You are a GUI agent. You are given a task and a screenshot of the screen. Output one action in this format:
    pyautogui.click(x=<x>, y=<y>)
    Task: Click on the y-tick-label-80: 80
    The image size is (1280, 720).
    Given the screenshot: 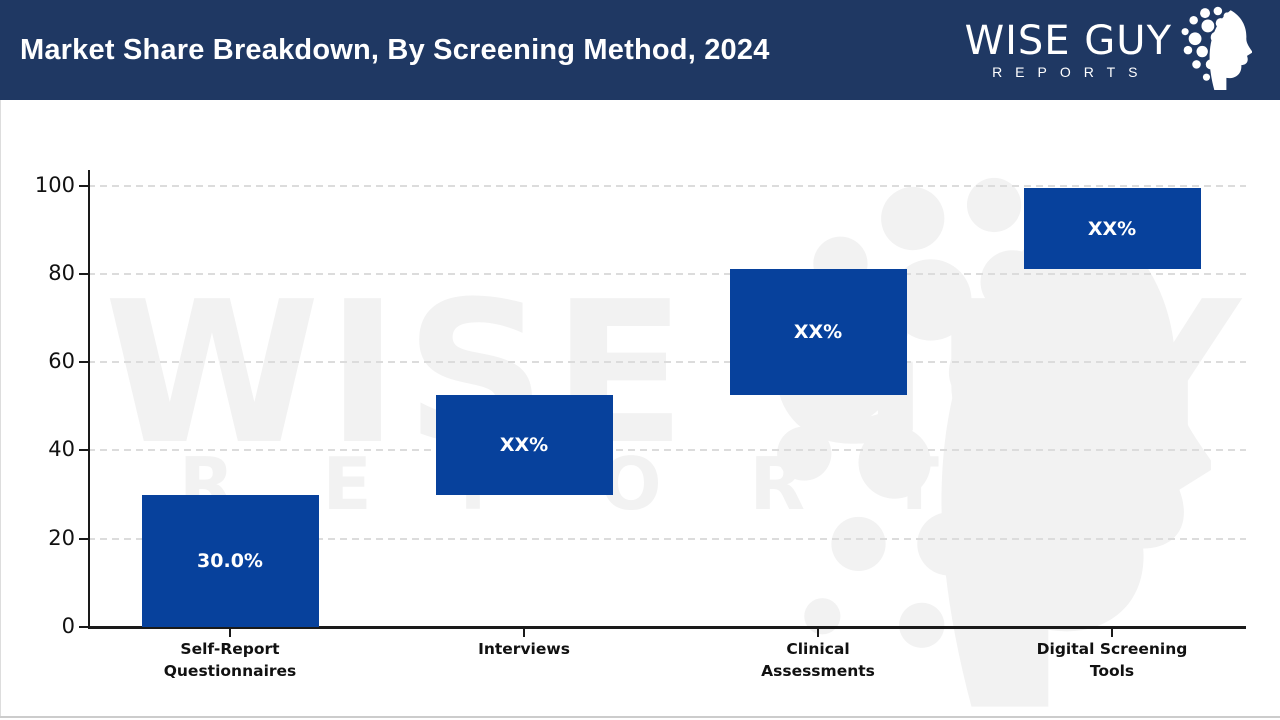 What is the action you would take?
    pyautogui.click(x=61, y=272)
    